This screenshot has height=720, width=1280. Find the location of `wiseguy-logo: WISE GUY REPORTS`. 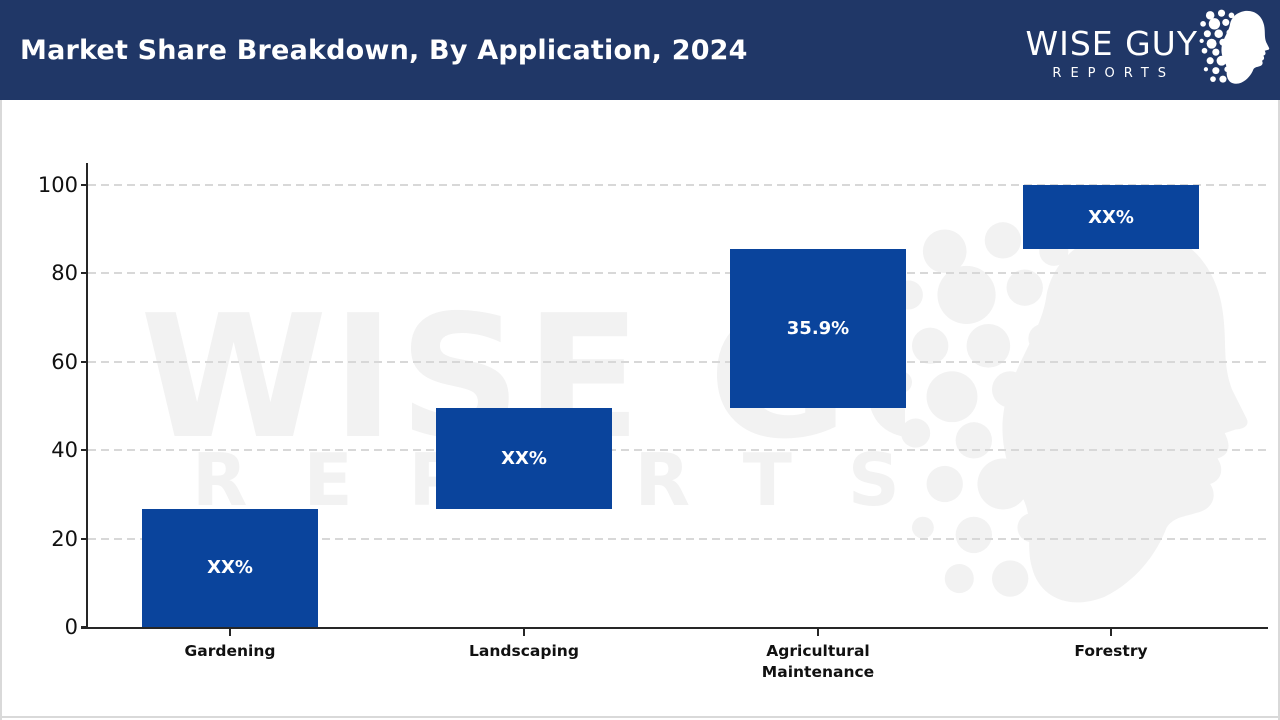

wiseguy-logo: WISE GUY REPORTS is located at coordinates (1146, 50).